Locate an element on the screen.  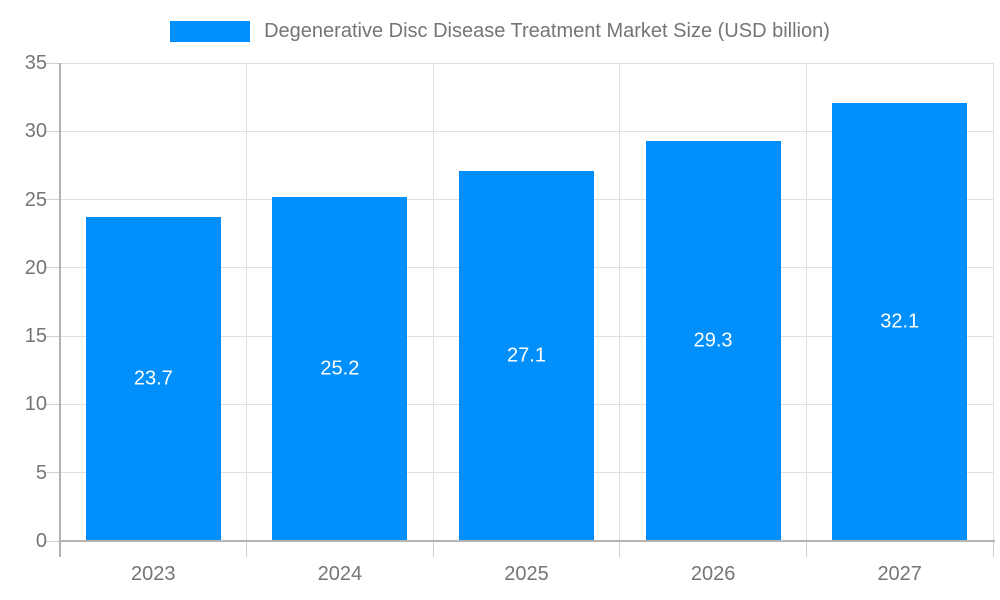
bar-value-label: 32.1 is located at coordinates (900, 321).